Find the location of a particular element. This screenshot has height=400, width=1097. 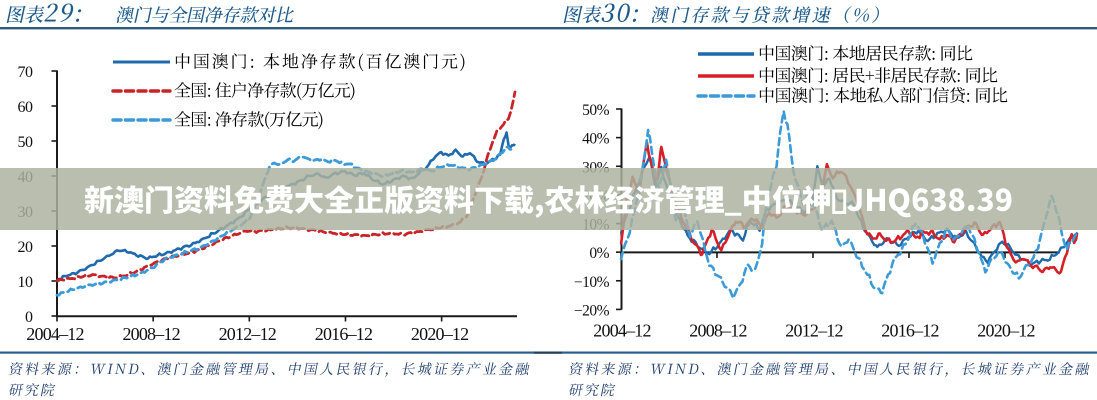

svg-text: −20% is located at coordinates (592, 310).